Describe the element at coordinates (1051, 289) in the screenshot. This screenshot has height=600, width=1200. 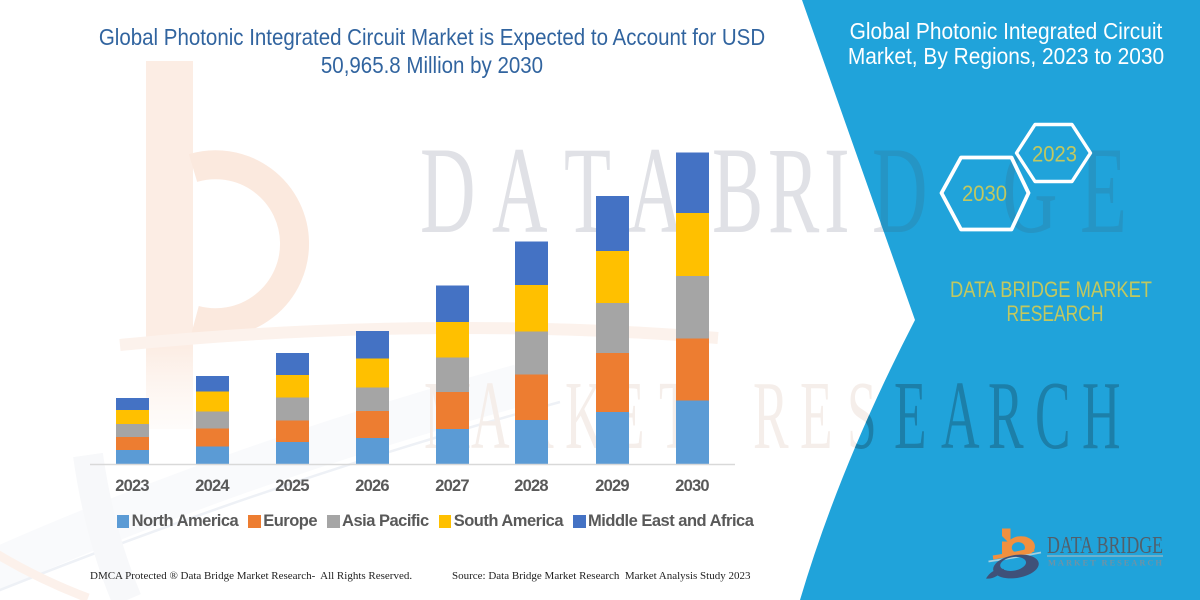
I see `svg-text: DATA BRIDGE MARKET` at that location.